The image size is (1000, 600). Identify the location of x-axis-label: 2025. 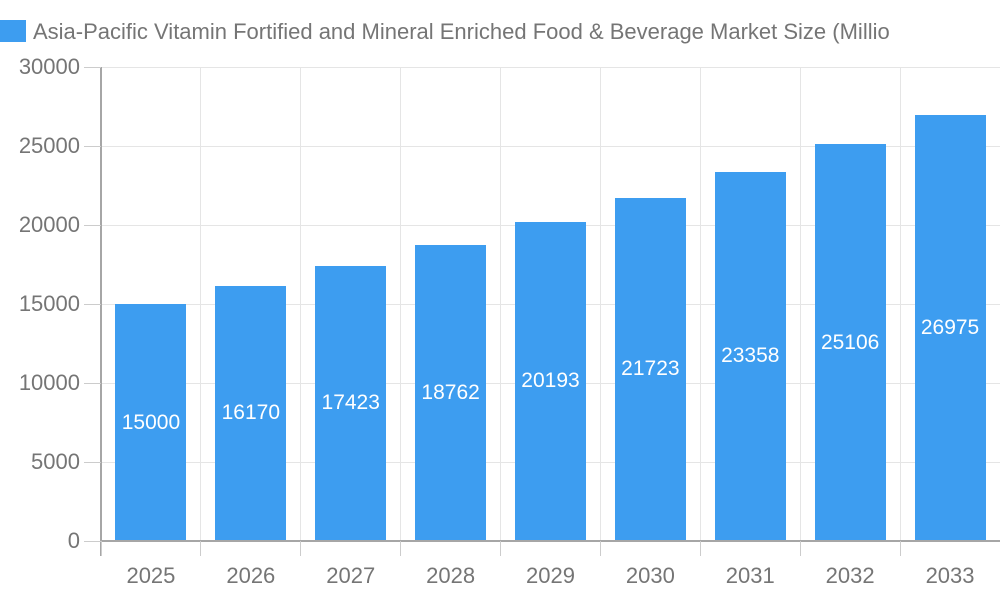
(151, 575).